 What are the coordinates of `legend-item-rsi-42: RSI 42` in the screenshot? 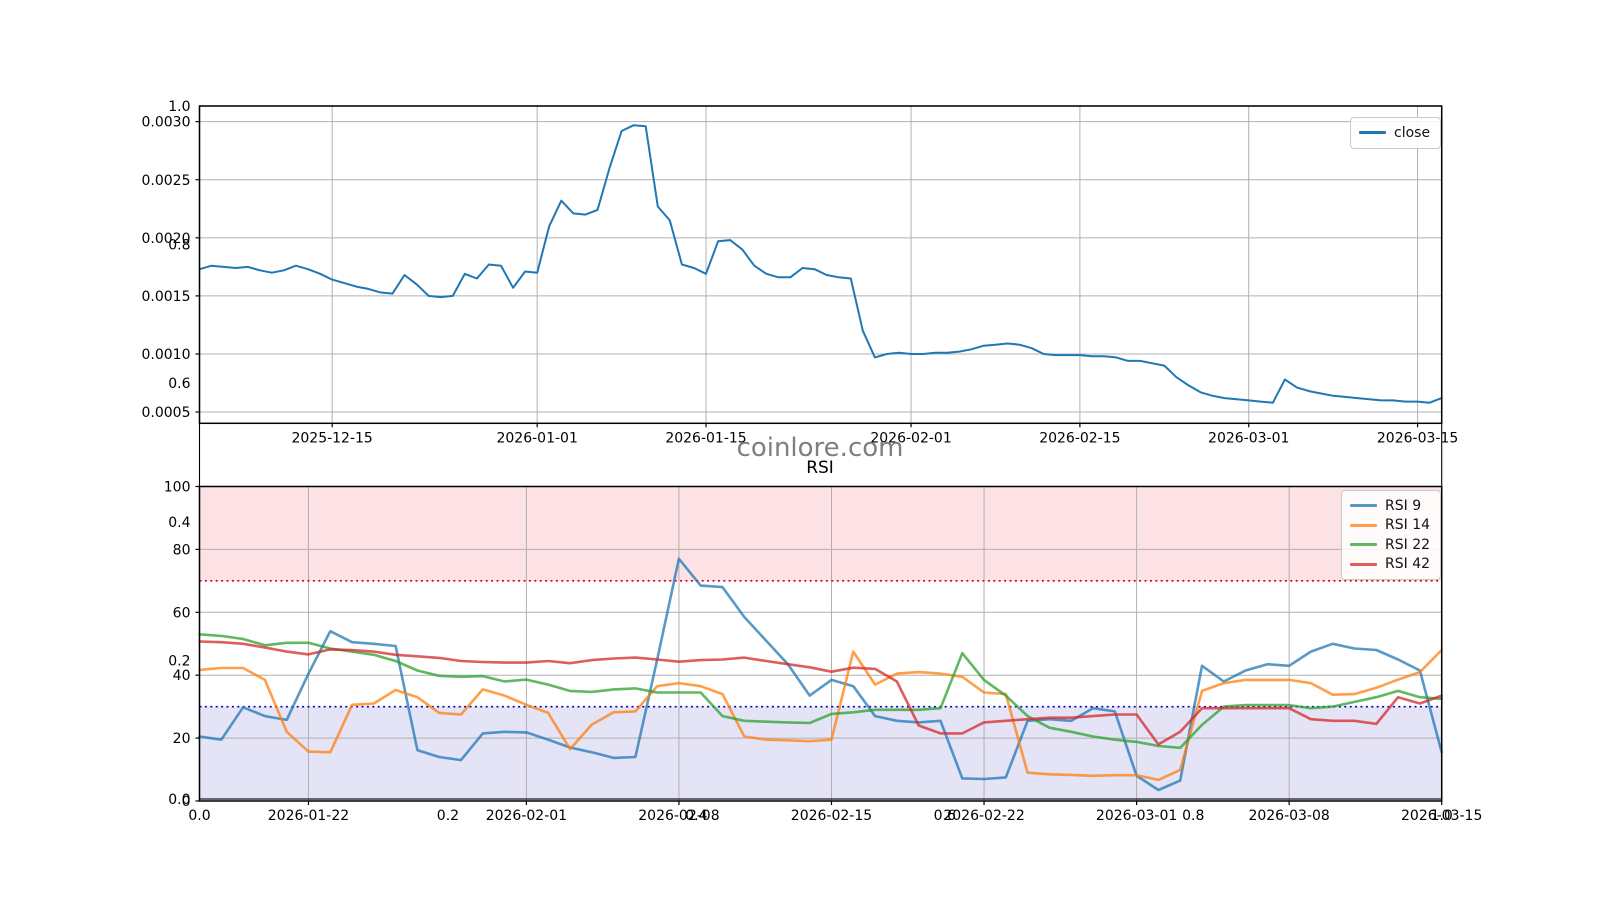 It's located at (1390, 565).